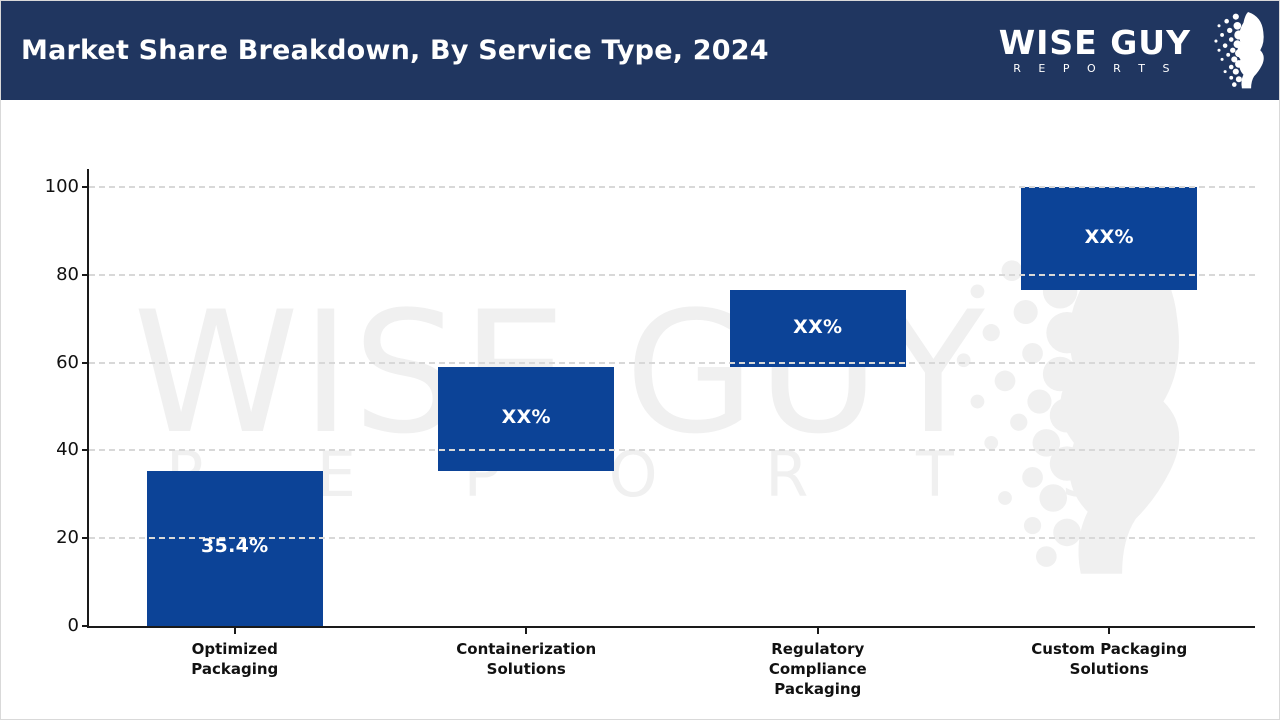 This screenshot has height=720, width=1280. Describe the element at coordinates (1109, 236) in the screenshot. I see `bar-value-label-4: XX%` at that location.